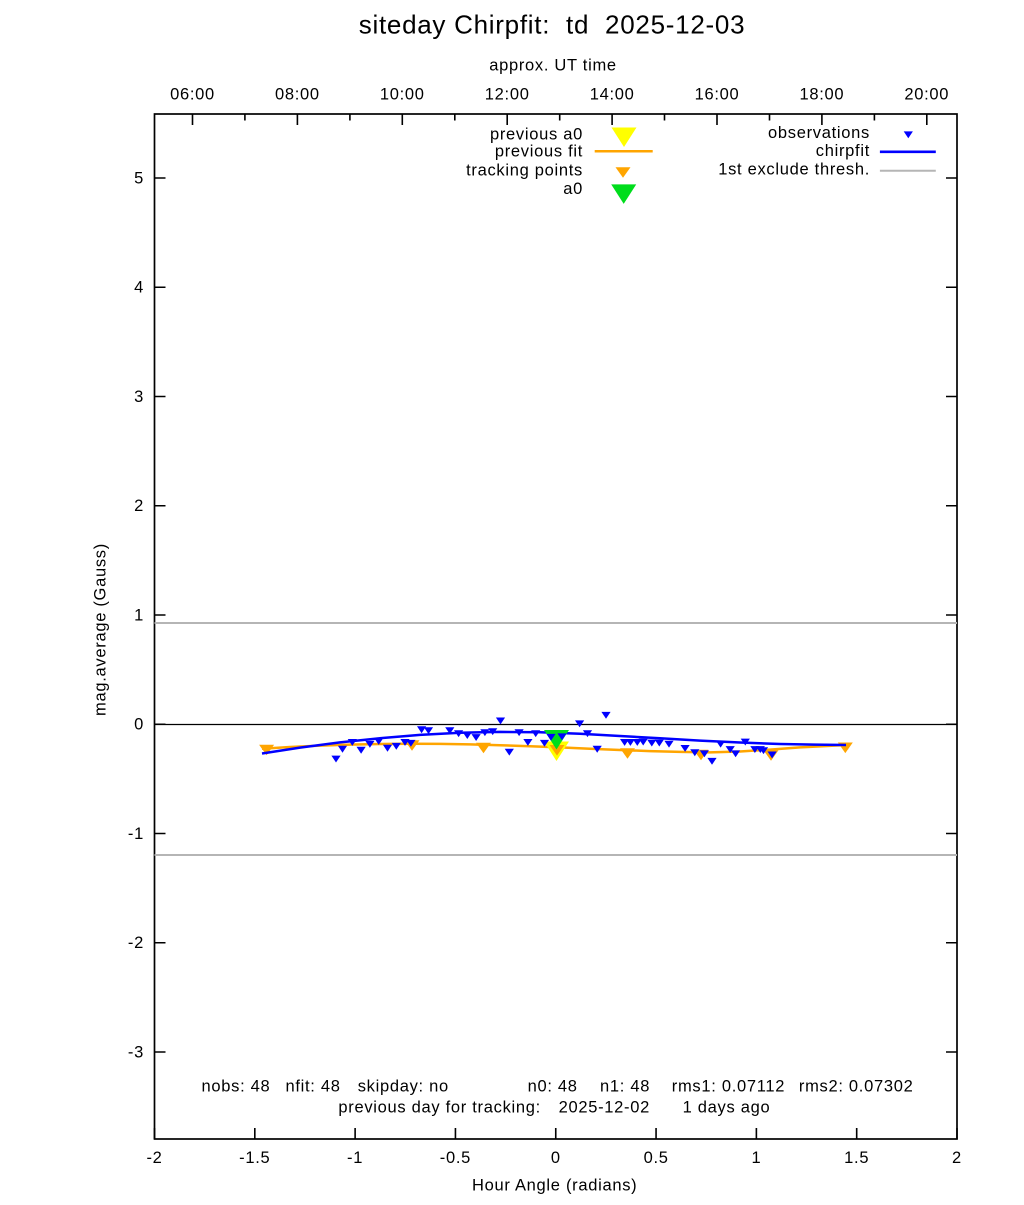 The height and width of the screenshot is (1205, 1024). I want to click on svg-text: 1 days ago, so click(727, 1108).